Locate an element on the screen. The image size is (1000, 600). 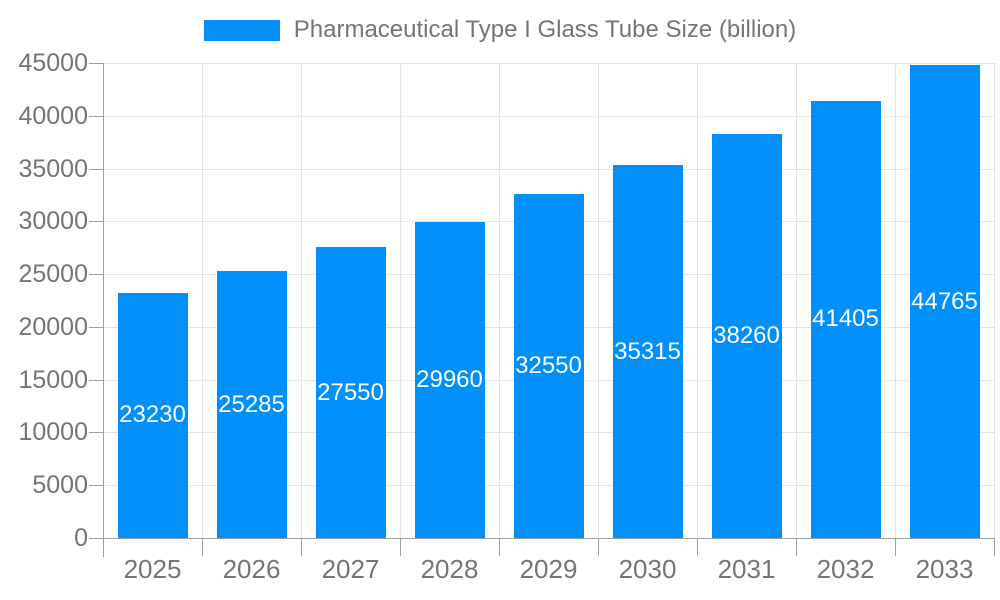
bar-2030: 35315 is located at coordinates (647, 351).